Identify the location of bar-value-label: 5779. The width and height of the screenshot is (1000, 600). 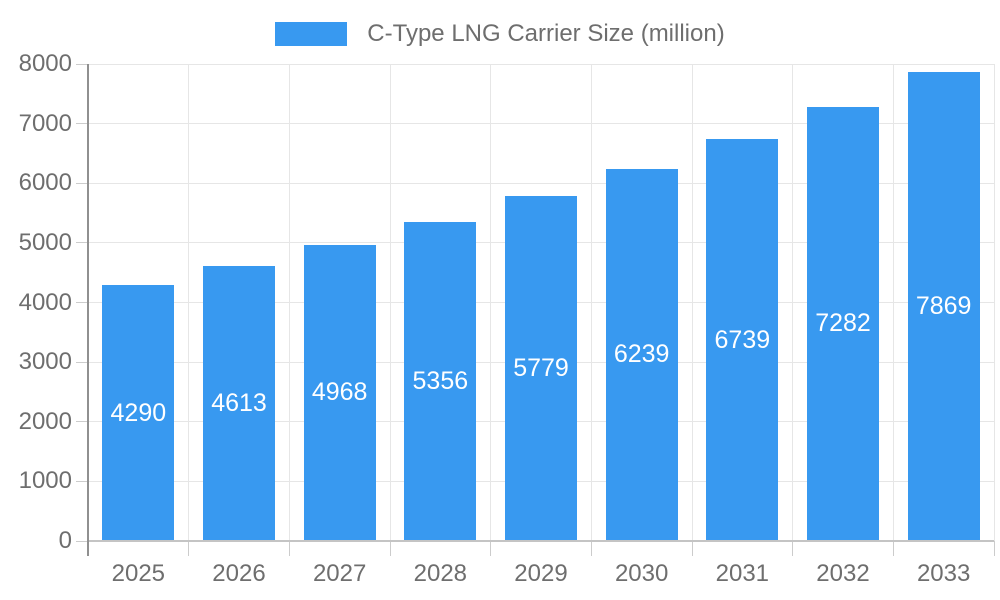
(541, 368).